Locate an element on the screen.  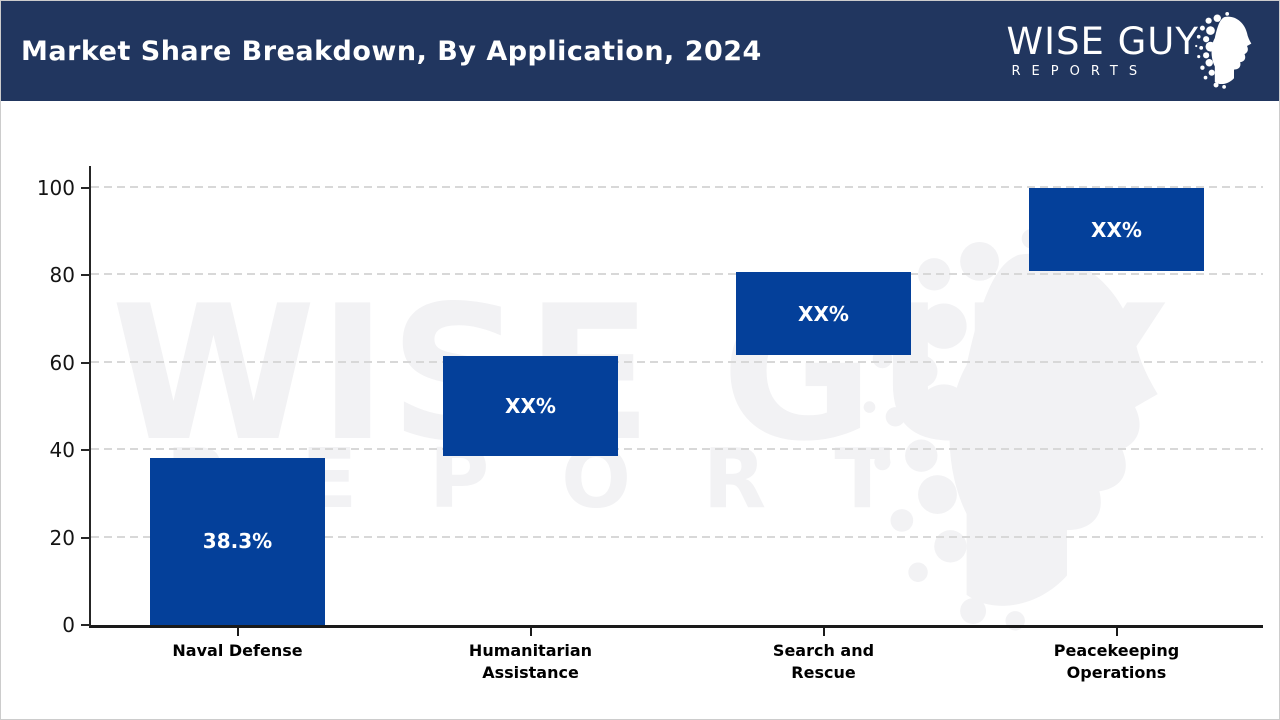
x-label-cell: Search and Rescue is located at coordinates (823, 661).